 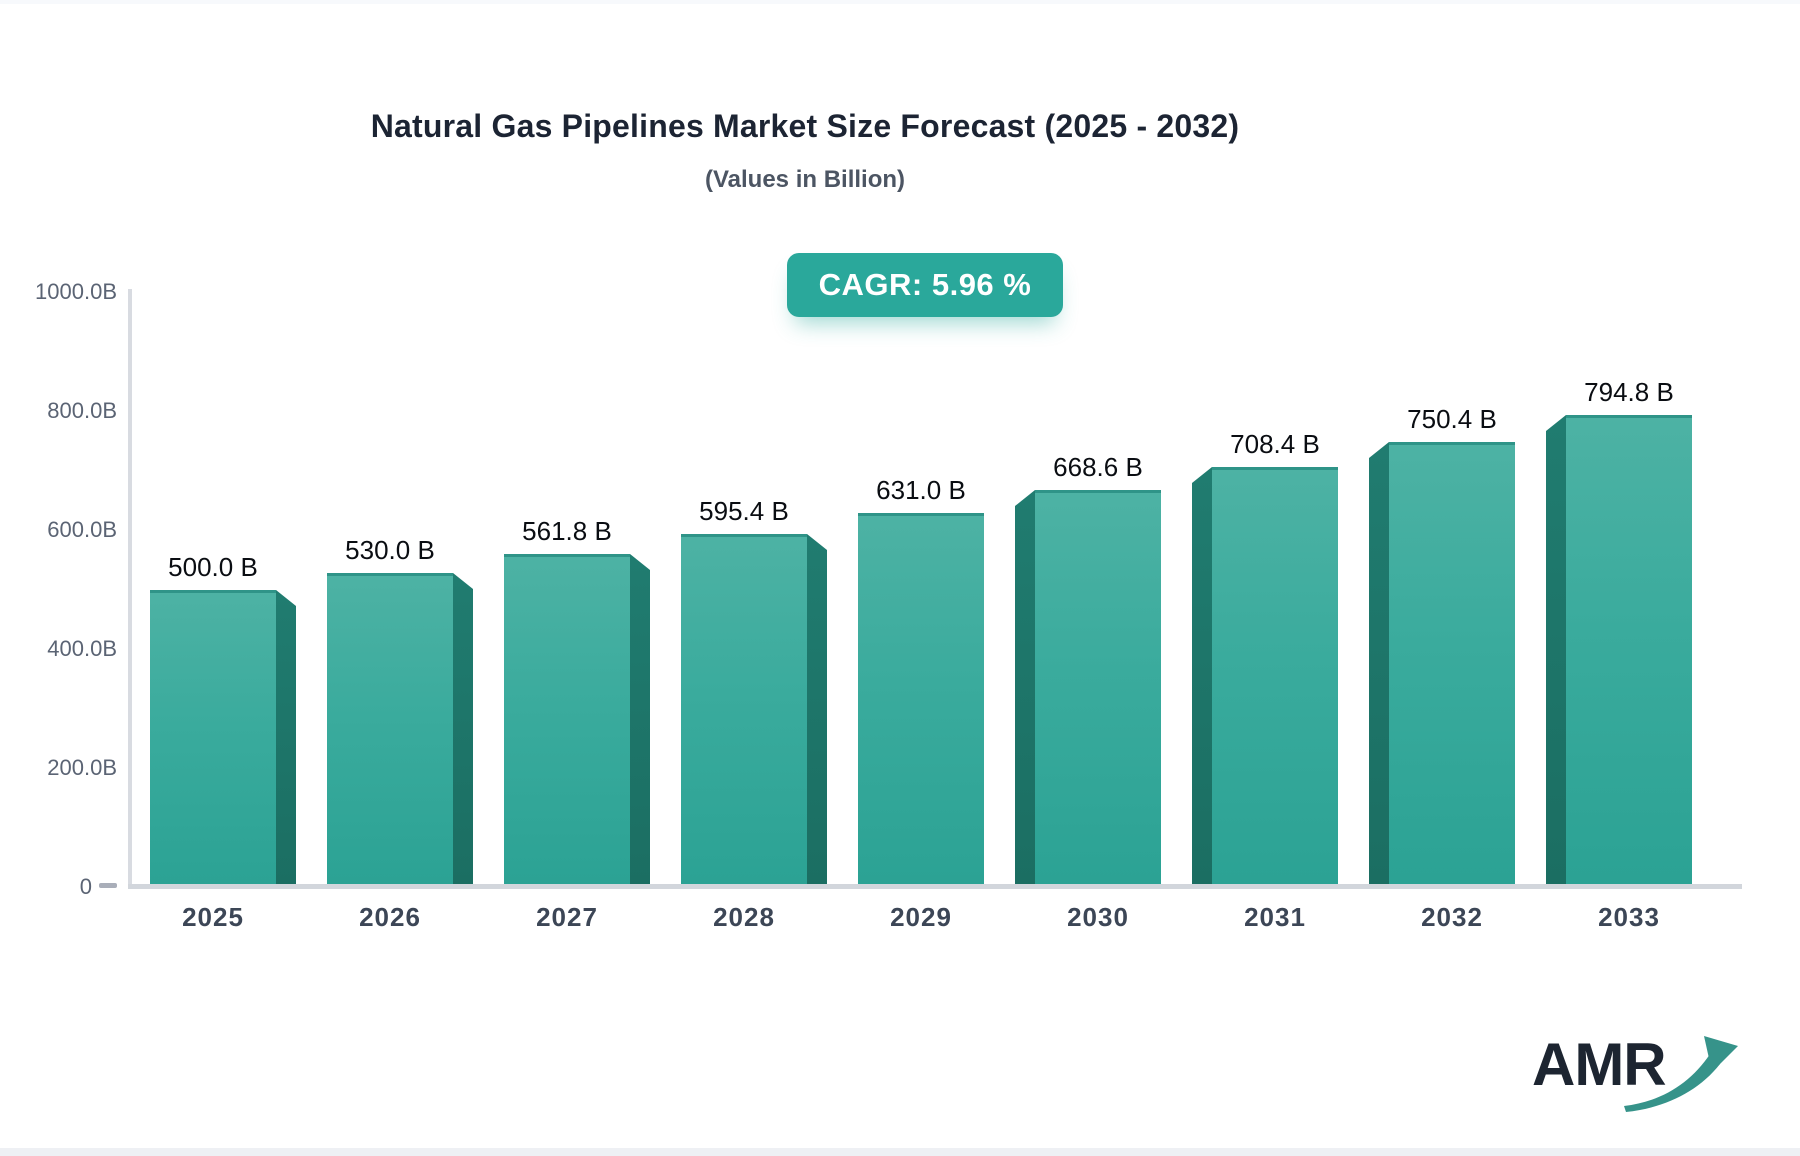 I want to click on bar-2030, so click(x=1098, y=689).